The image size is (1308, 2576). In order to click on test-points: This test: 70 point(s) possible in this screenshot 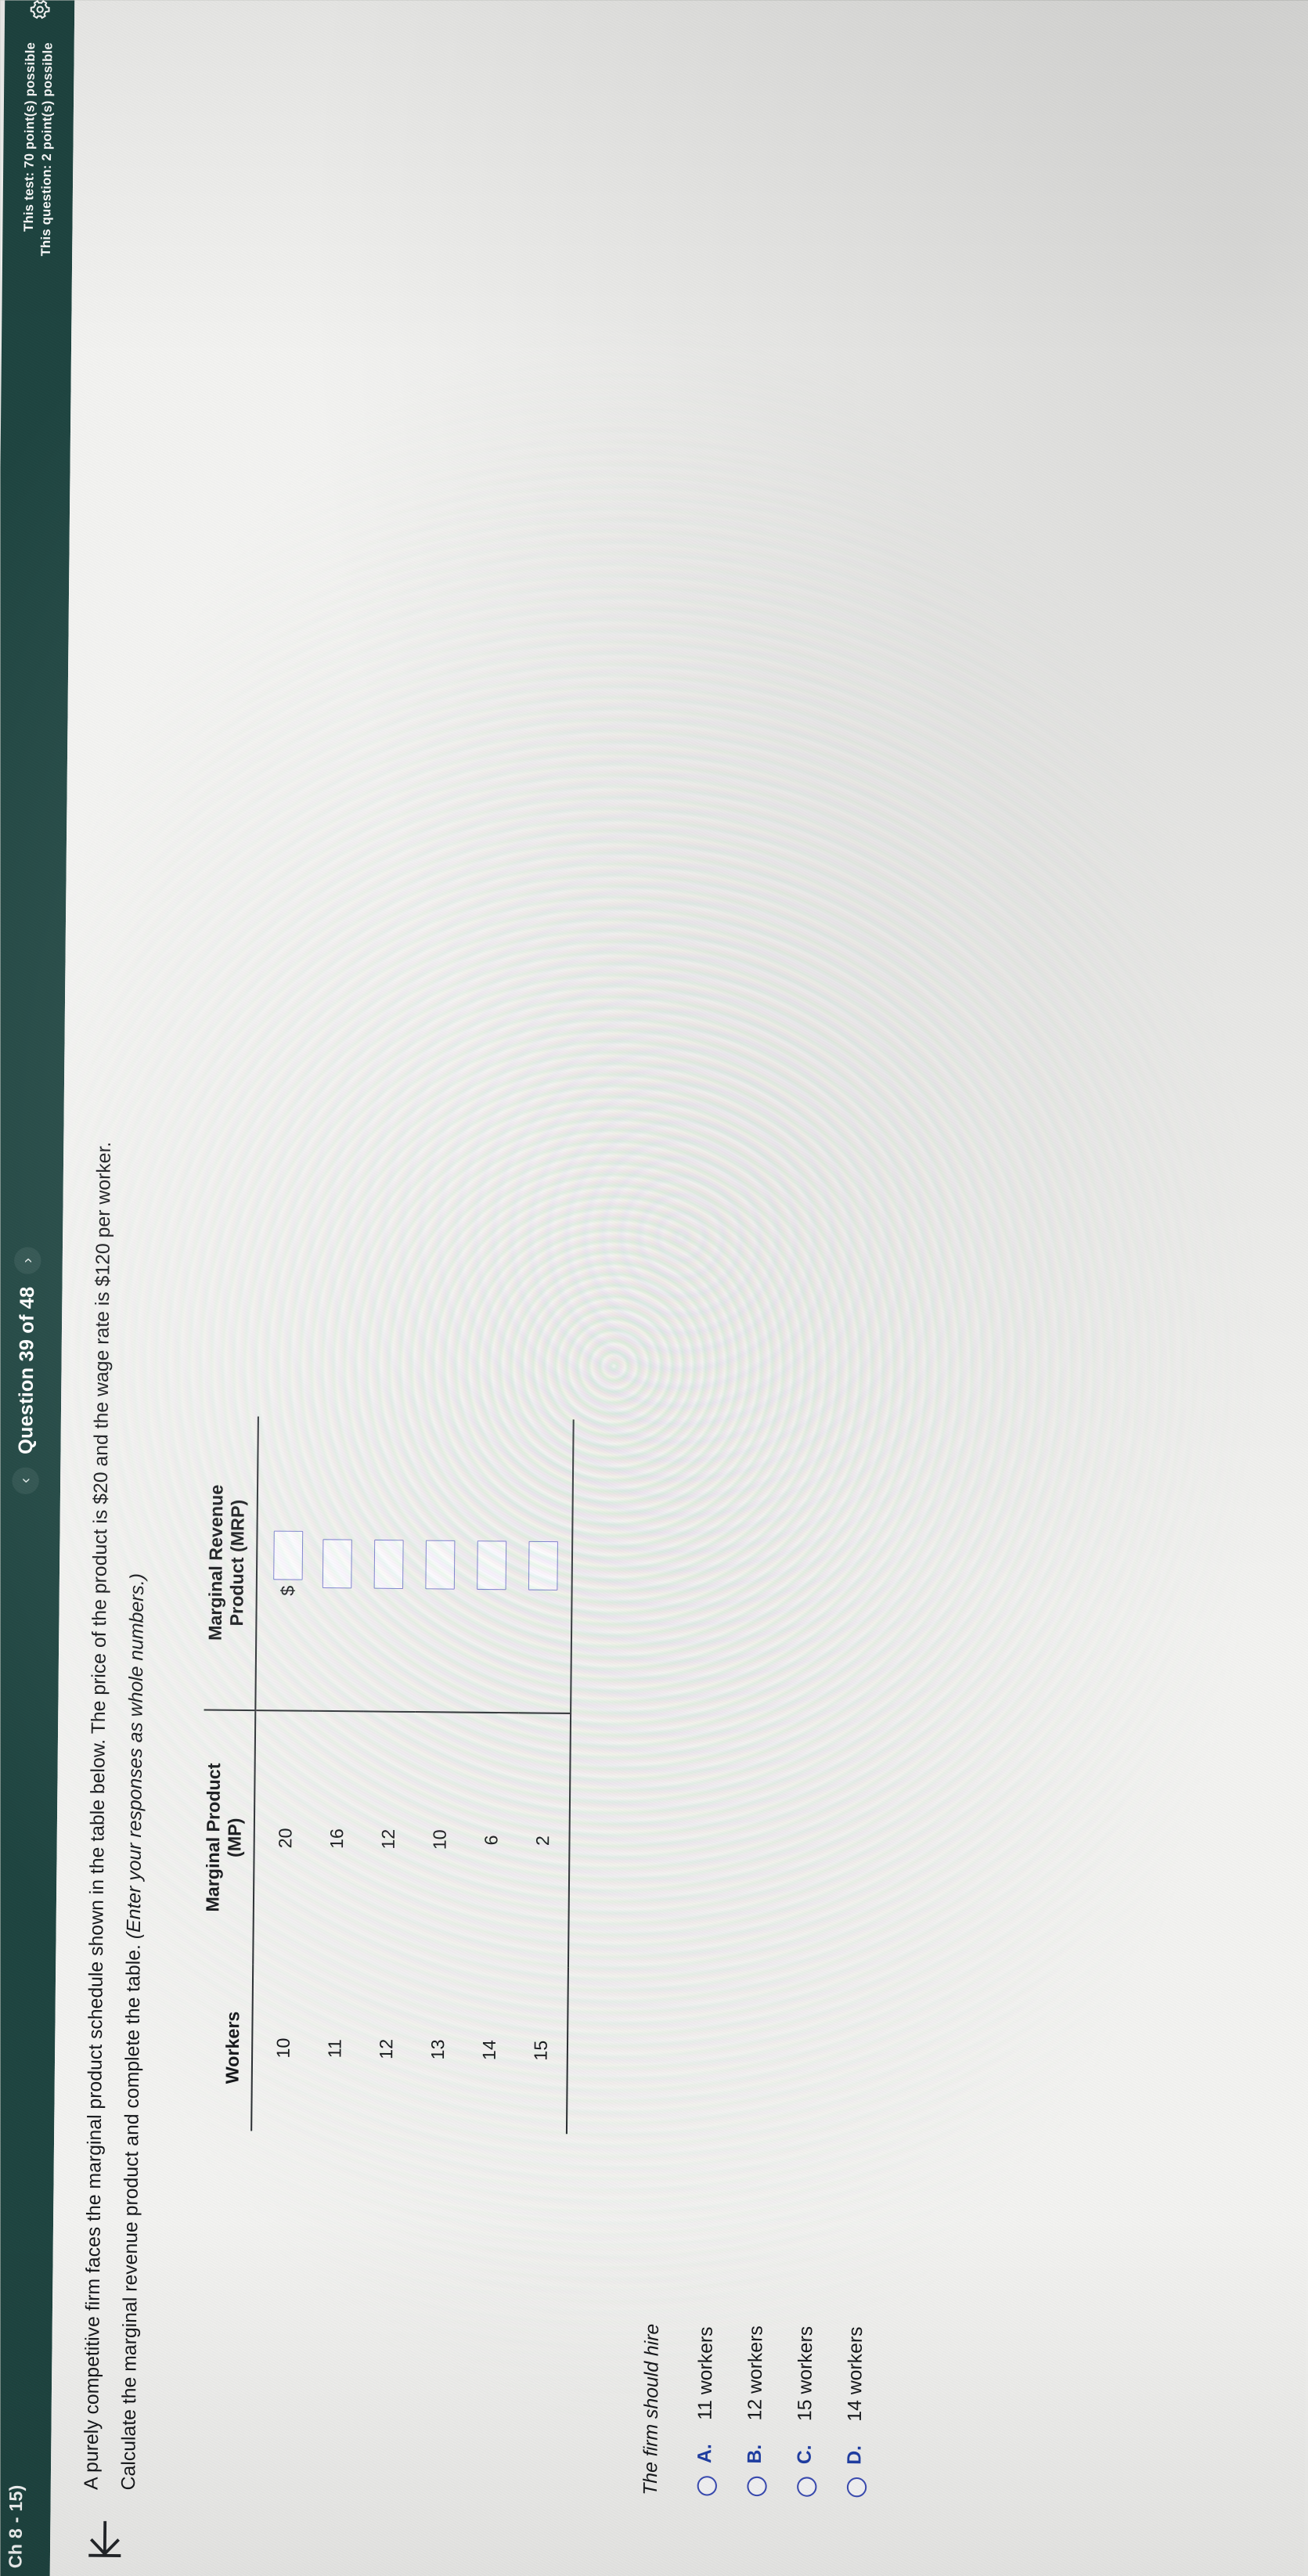, I will do `click(29, 136)`.